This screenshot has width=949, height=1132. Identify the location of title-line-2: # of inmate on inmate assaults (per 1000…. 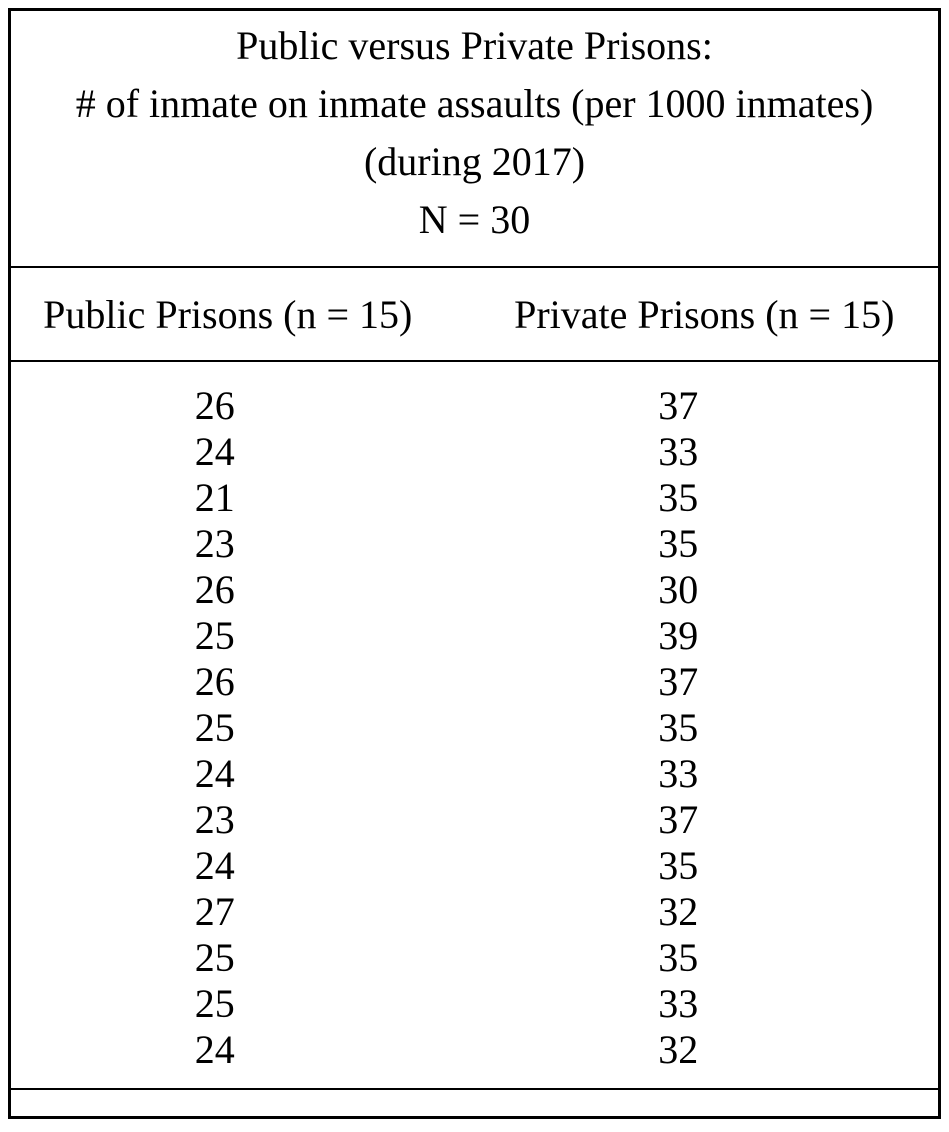
(474, 103).